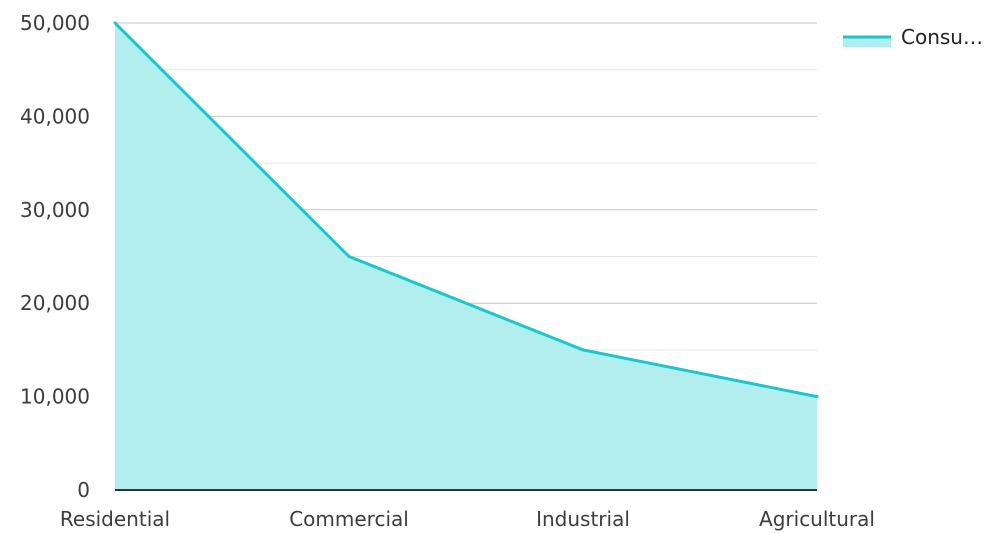 This screenshot has height=533, width=996. I want to click on x-tick-label: Industrial, so click(583, 519).